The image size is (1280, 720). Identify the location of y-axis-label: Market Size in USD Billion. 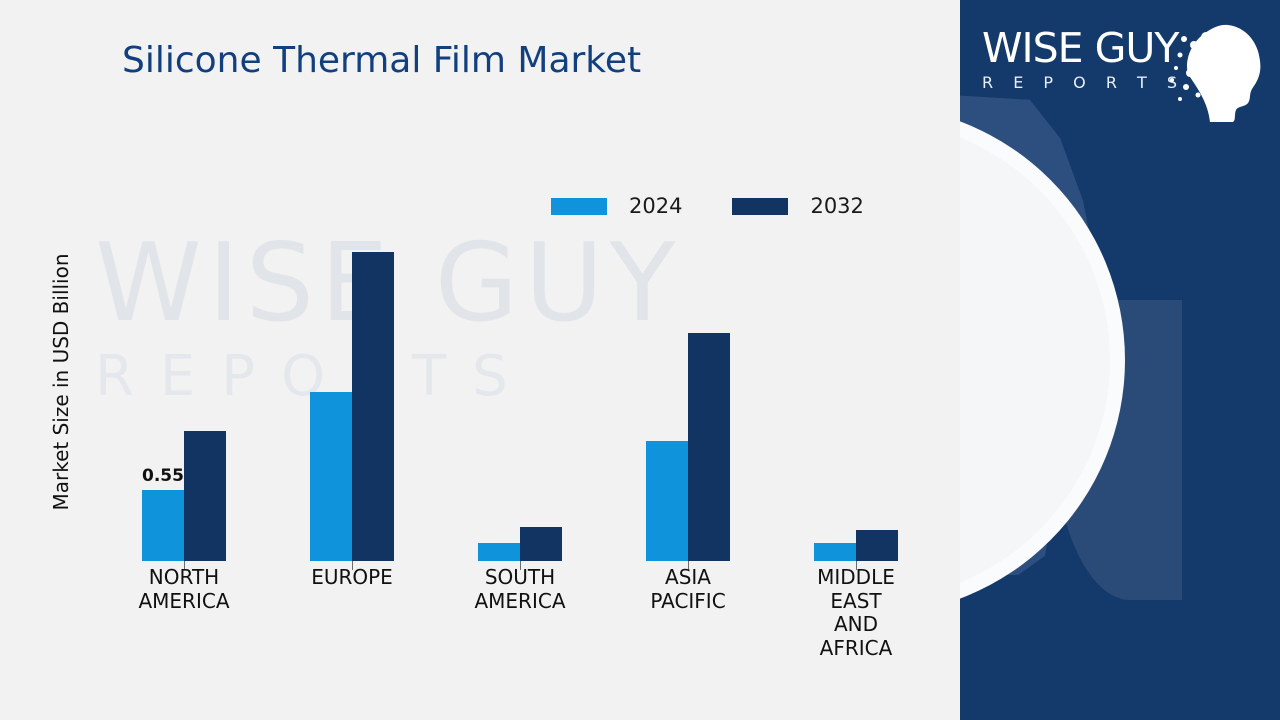
(61, 382).